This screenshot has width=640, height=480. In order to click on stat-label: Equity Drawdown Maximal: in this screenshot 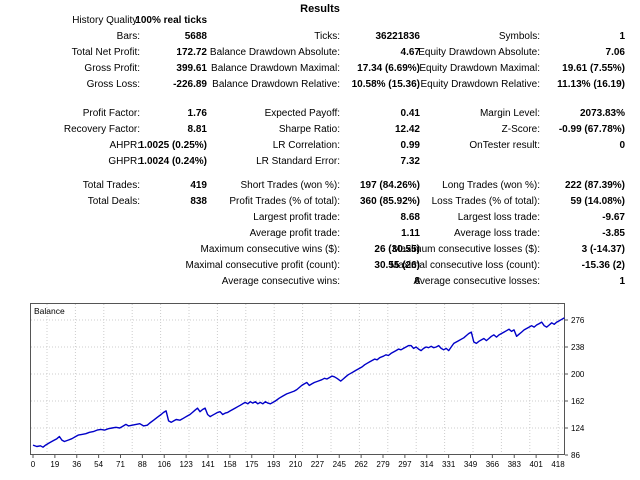, I will do `click(479, 68)`.